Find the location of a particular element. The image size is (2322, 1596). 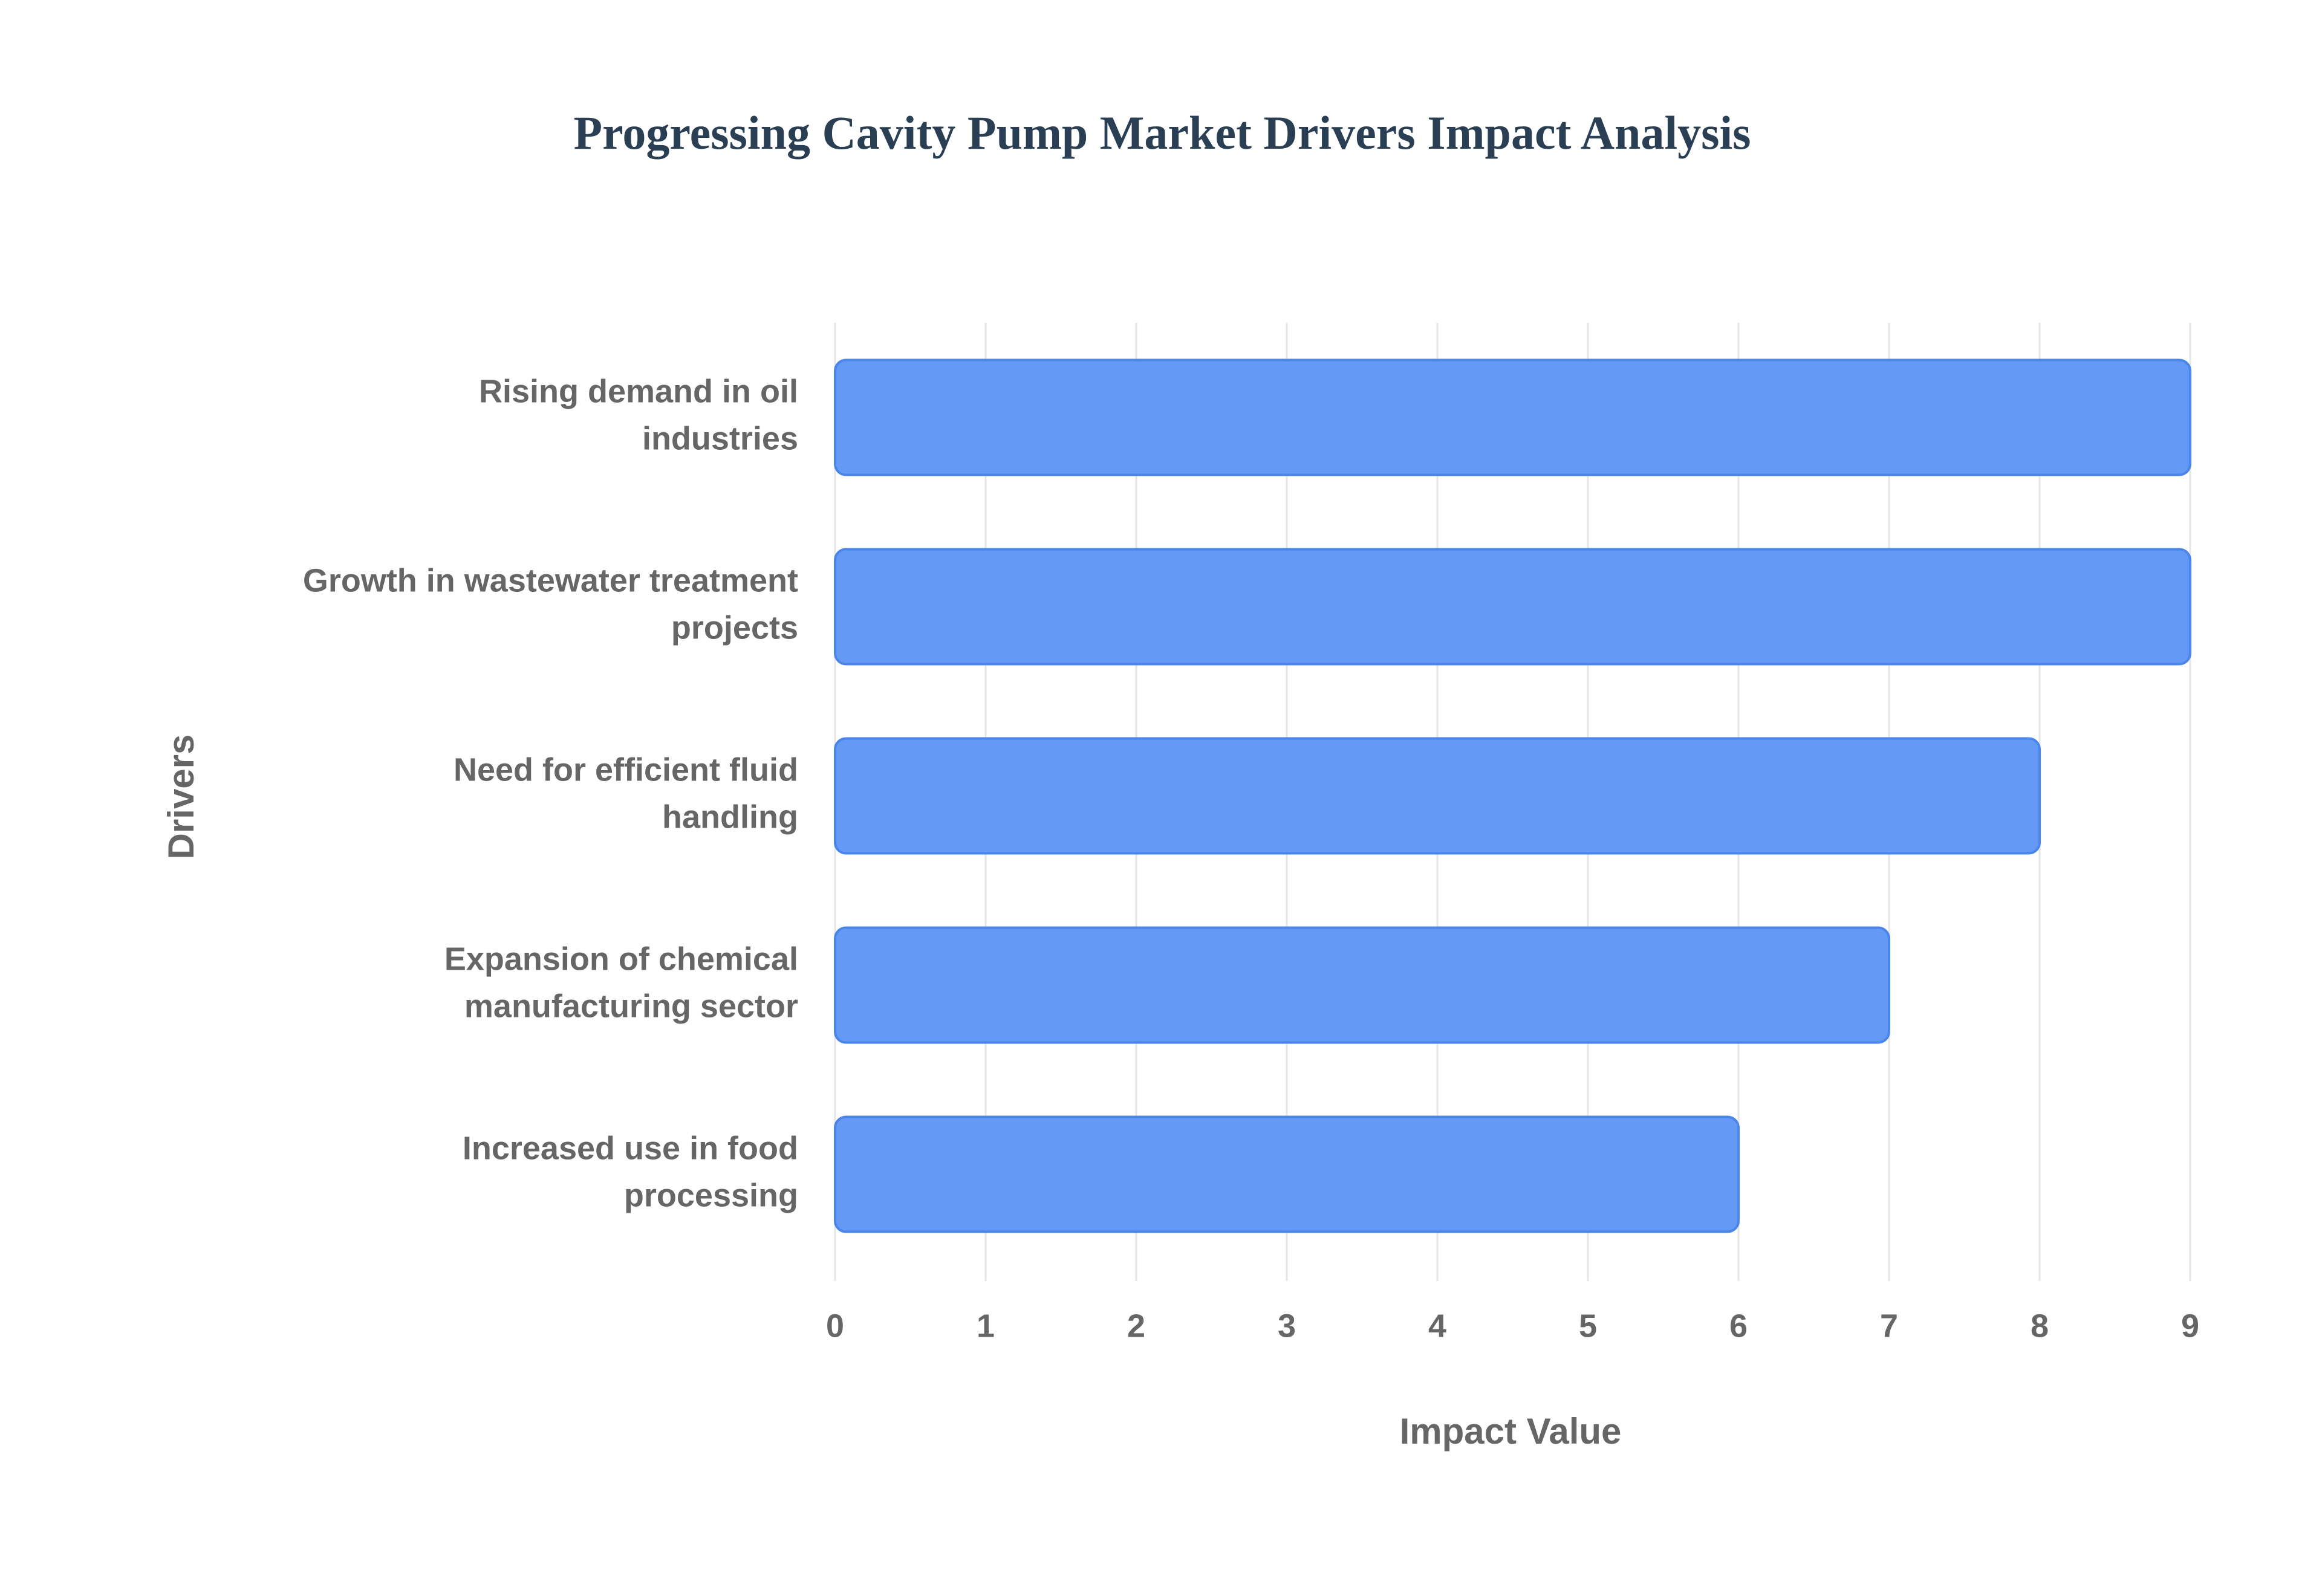

x-tick-label: 6 is located at coordinates (1738, 1326).